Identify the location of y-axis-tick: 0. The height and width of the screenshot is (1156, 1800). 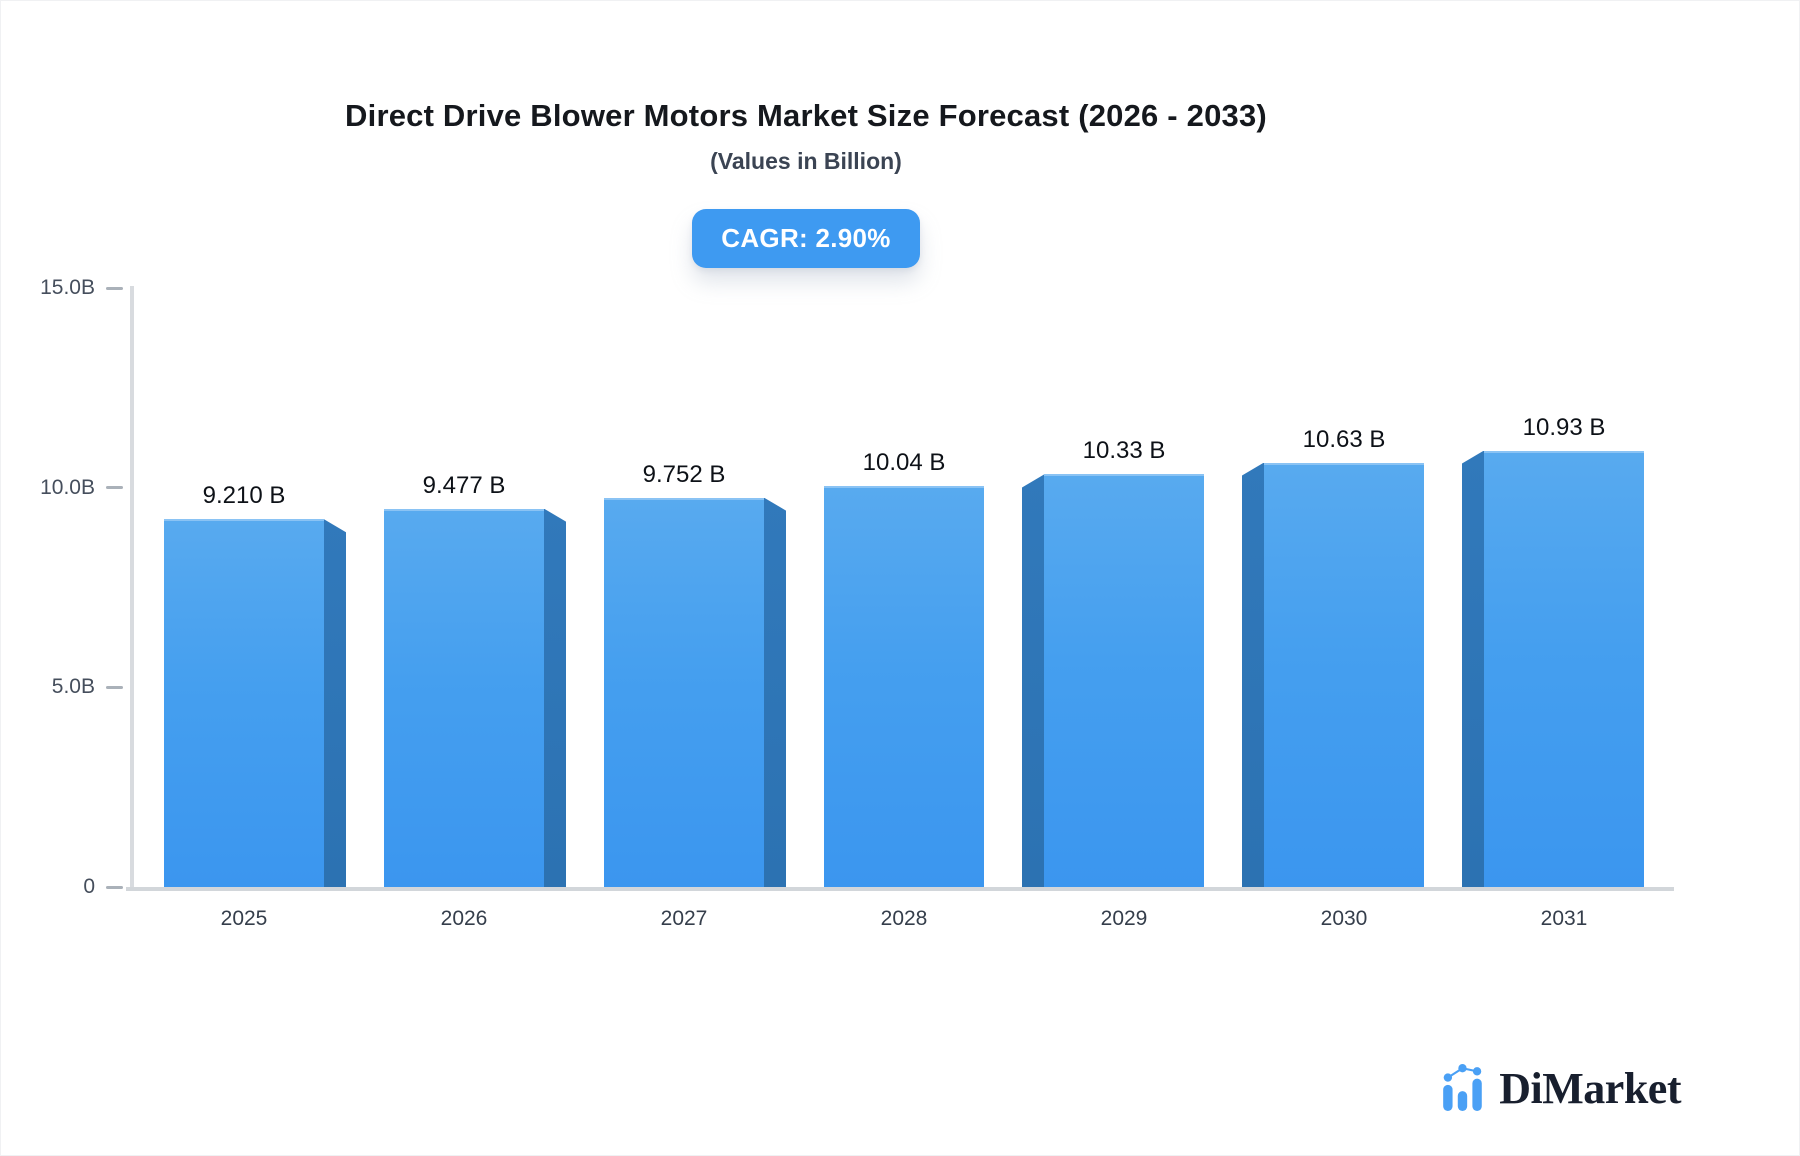
(103, 887).